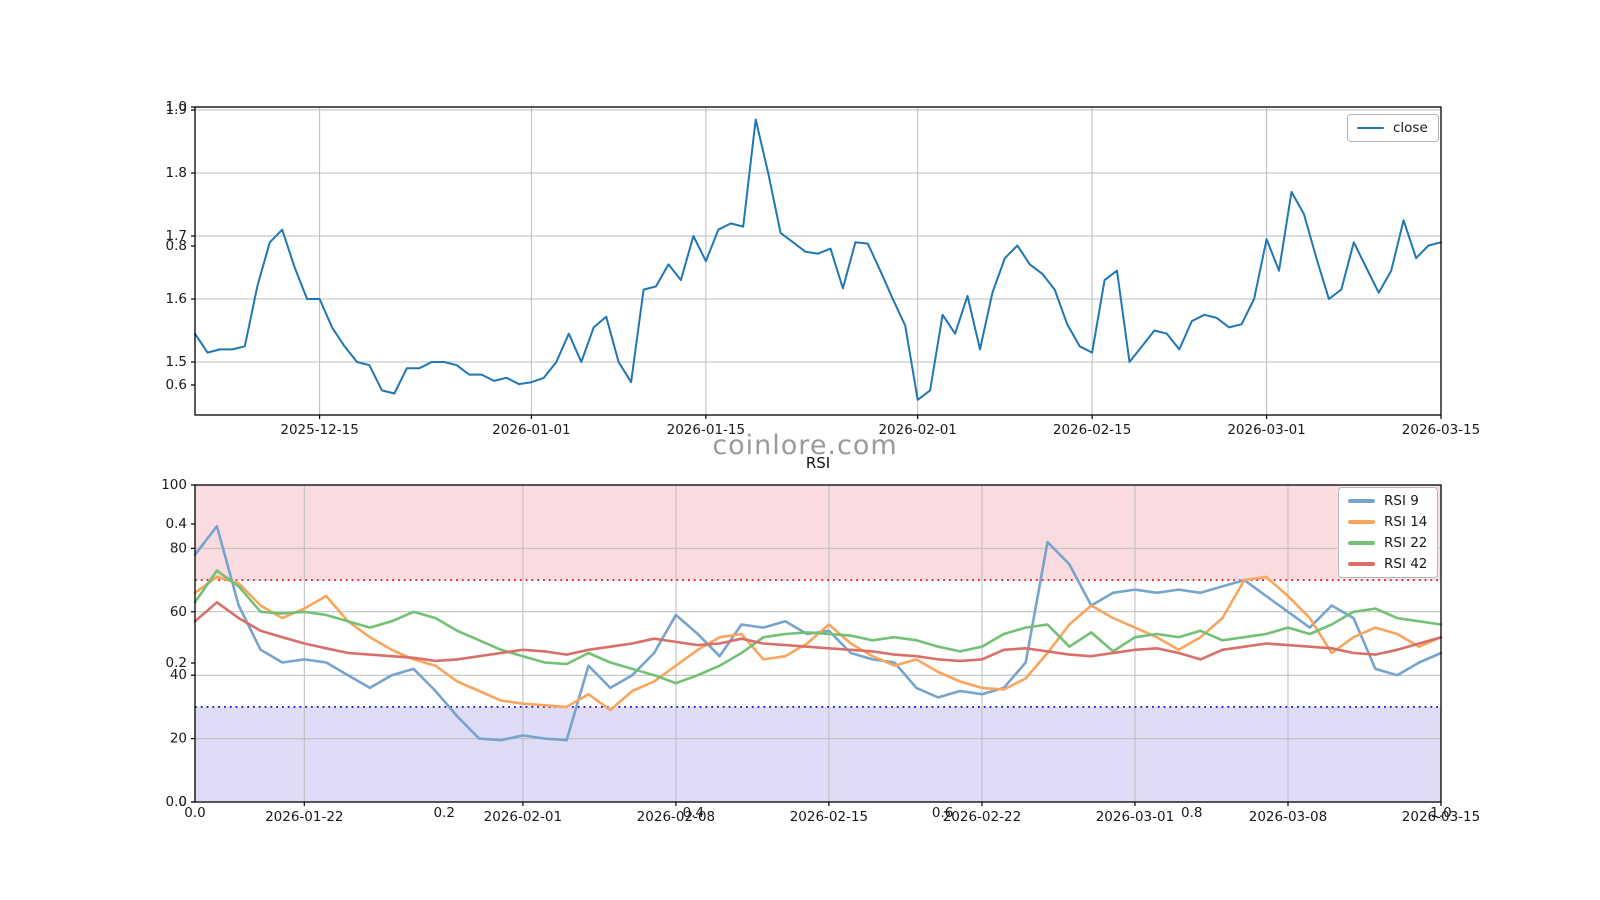  I want to click on rsi-ytick-label: 100, so click(174, 485).